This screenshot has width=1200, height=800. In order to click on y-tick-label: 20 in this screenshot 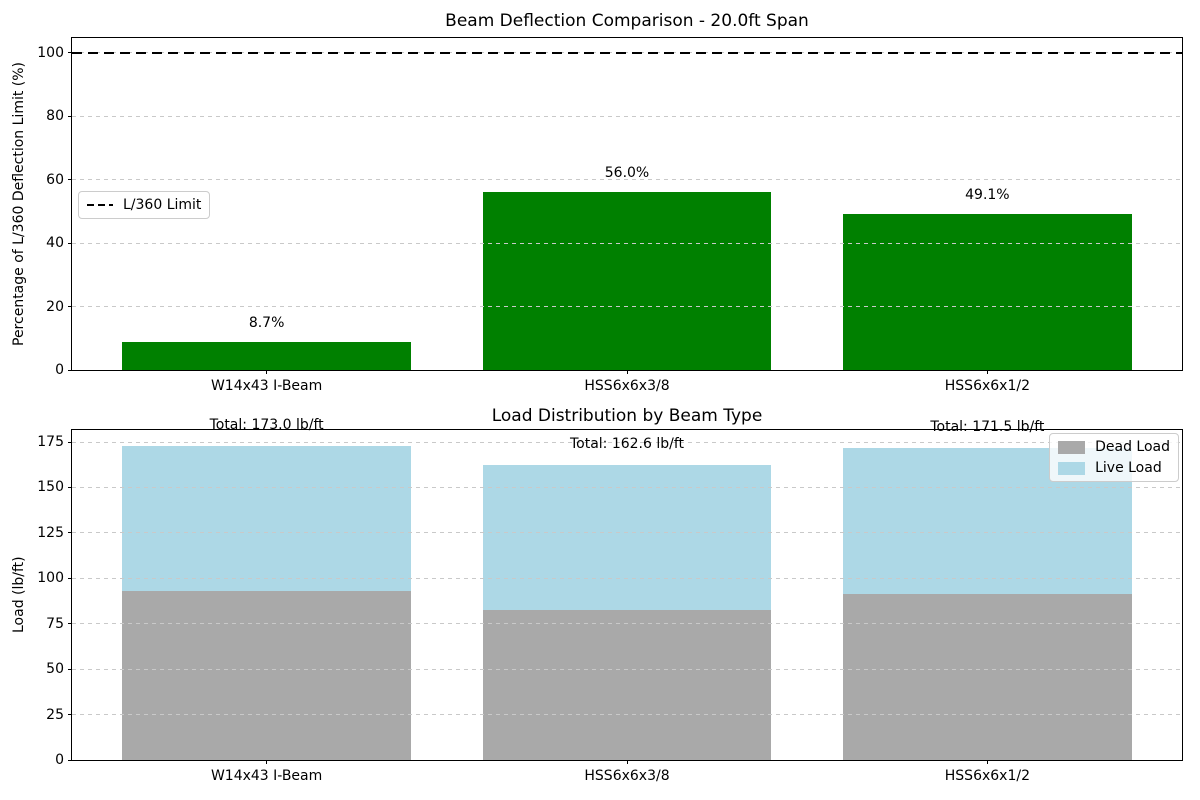, I will do `click(55, 306)`.